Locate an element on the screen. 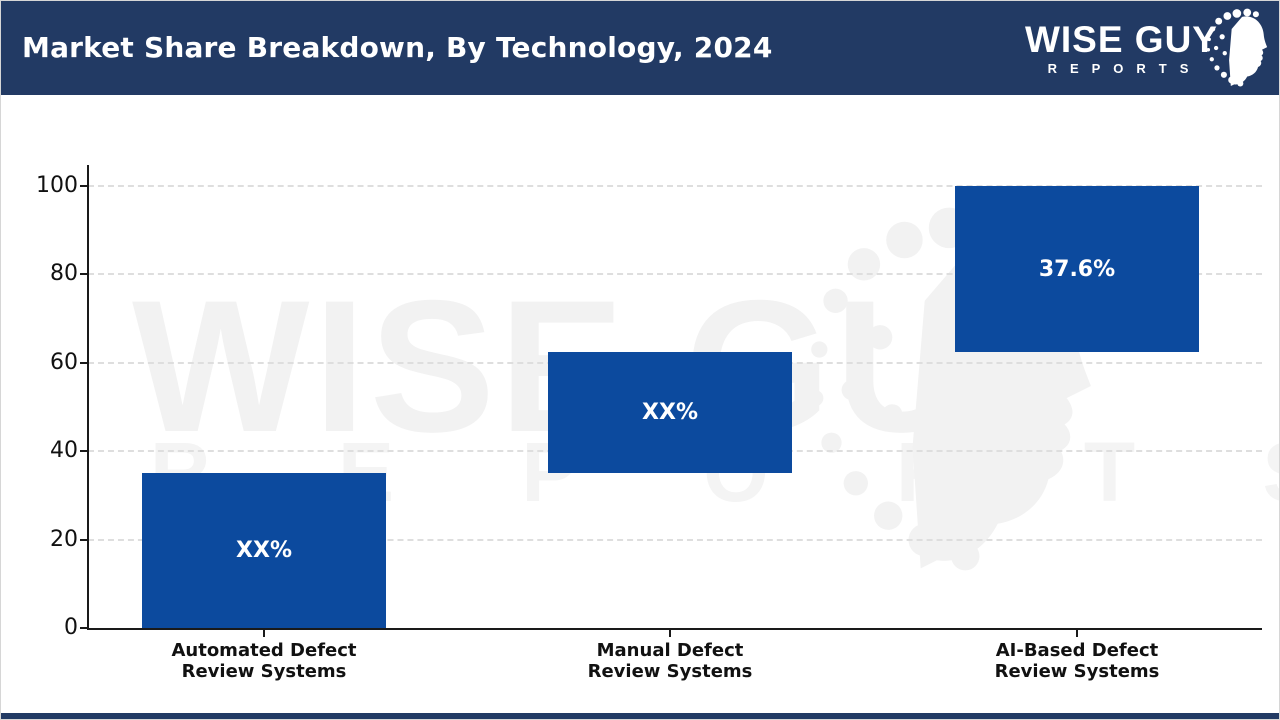 The height and width of the screenshot is (720, 1280). x-axis-line is located at coordinates (674, 629).